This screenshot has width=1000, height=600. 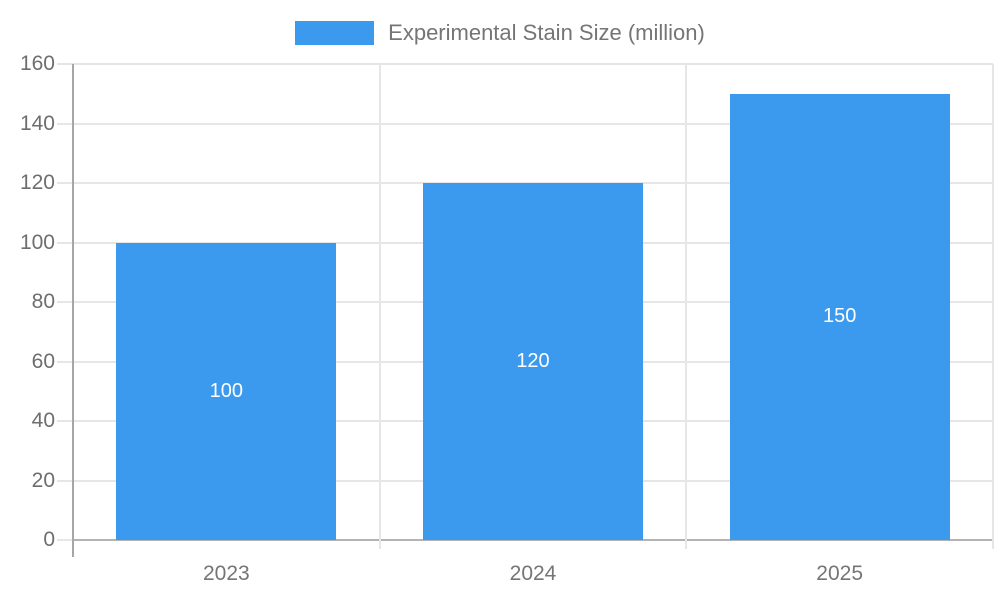 I want to click on y-tick-label: 80, so click(x=43, y=301).